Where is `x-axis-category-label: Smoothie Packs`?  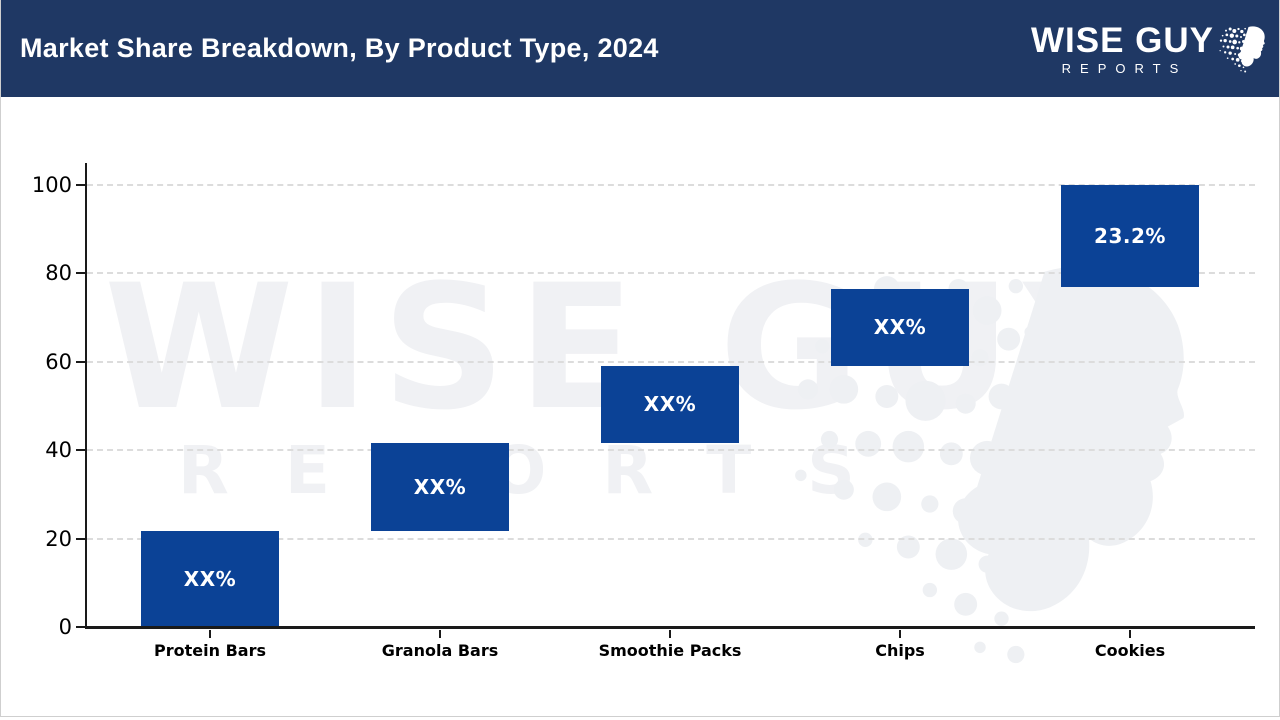
x-axis-category-label: Smoothie Packs is located at coordinates (670, 650).